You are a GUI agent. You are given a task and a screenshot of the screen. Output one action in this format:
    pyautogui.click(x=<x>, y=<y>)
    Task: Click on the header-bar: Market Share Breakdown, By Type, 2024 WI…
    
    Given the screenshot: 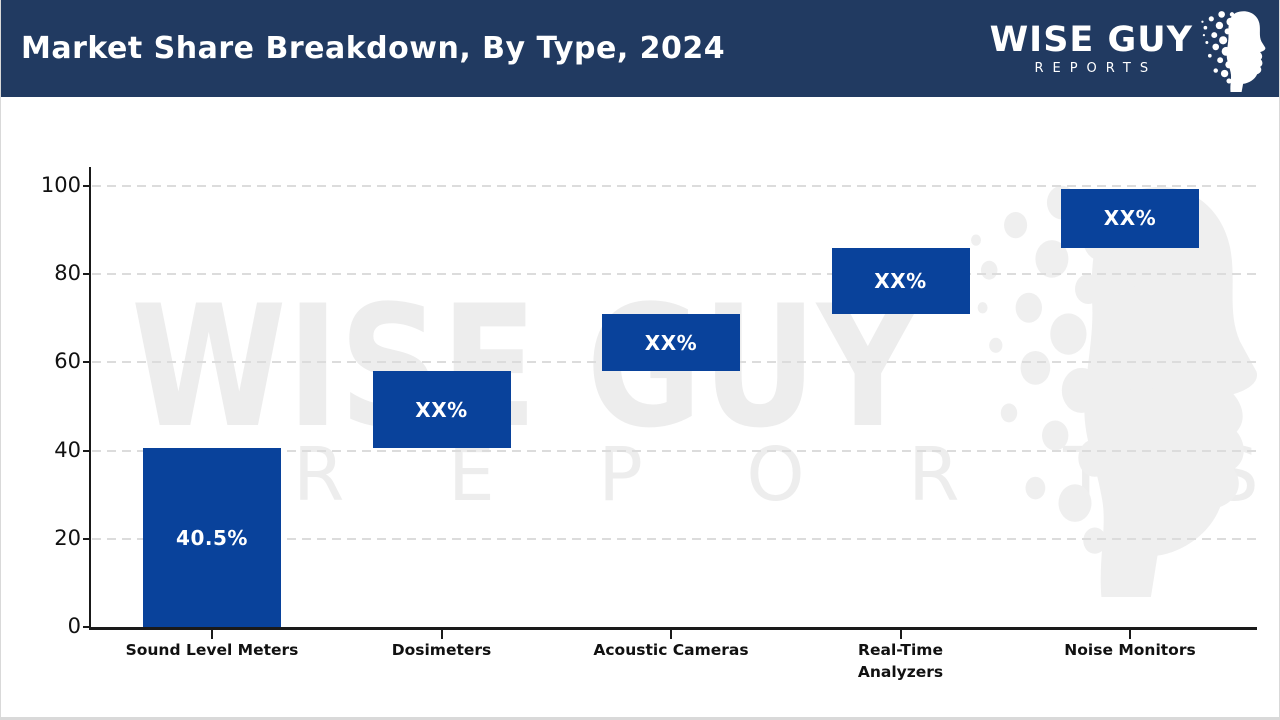 What is the action you would take?
    pyautogui.click(x=640, y=48)
    